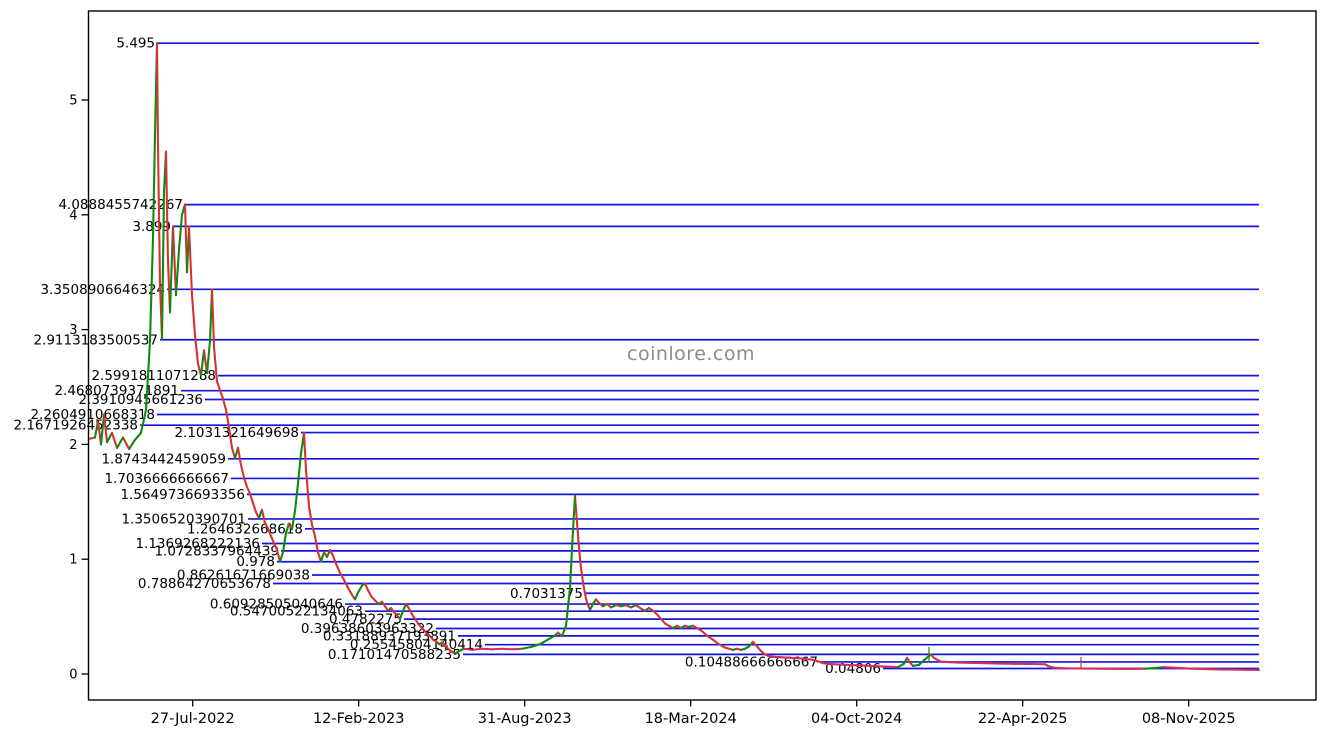  I want to click on x-tick-label: 04-Oct-2024, so click(856, 719).